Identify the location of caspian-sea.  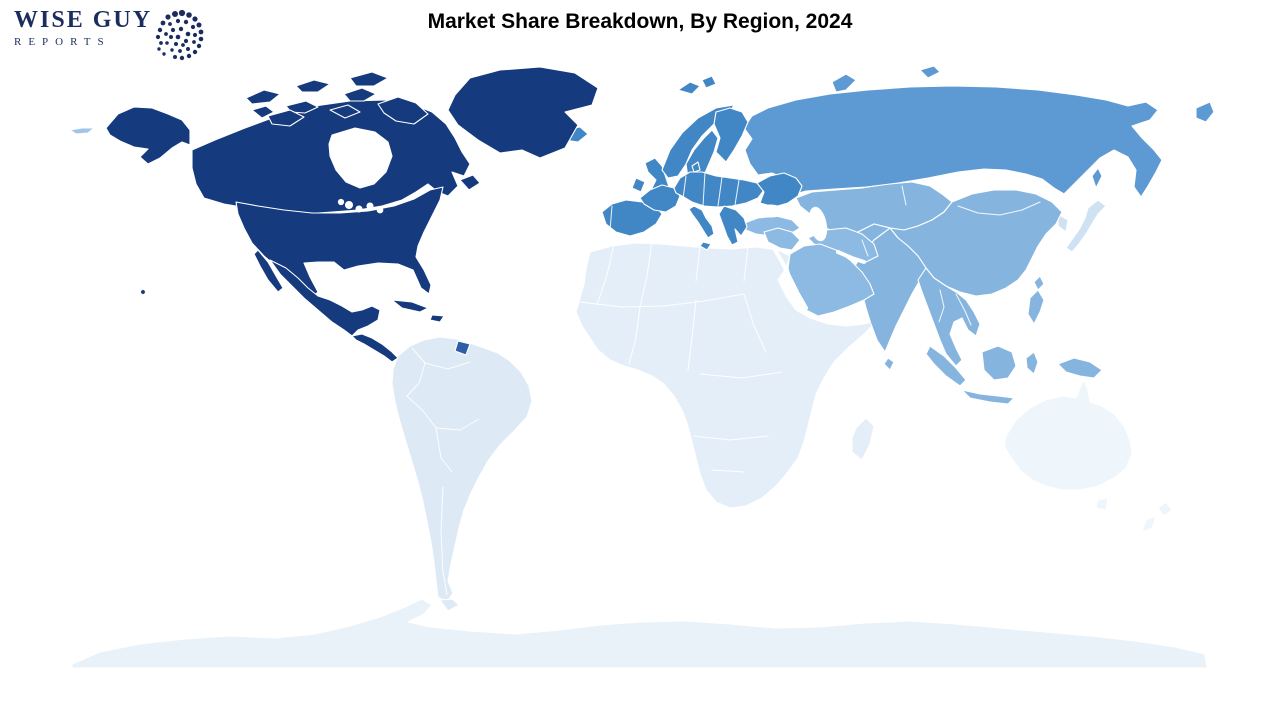
(818, 224).